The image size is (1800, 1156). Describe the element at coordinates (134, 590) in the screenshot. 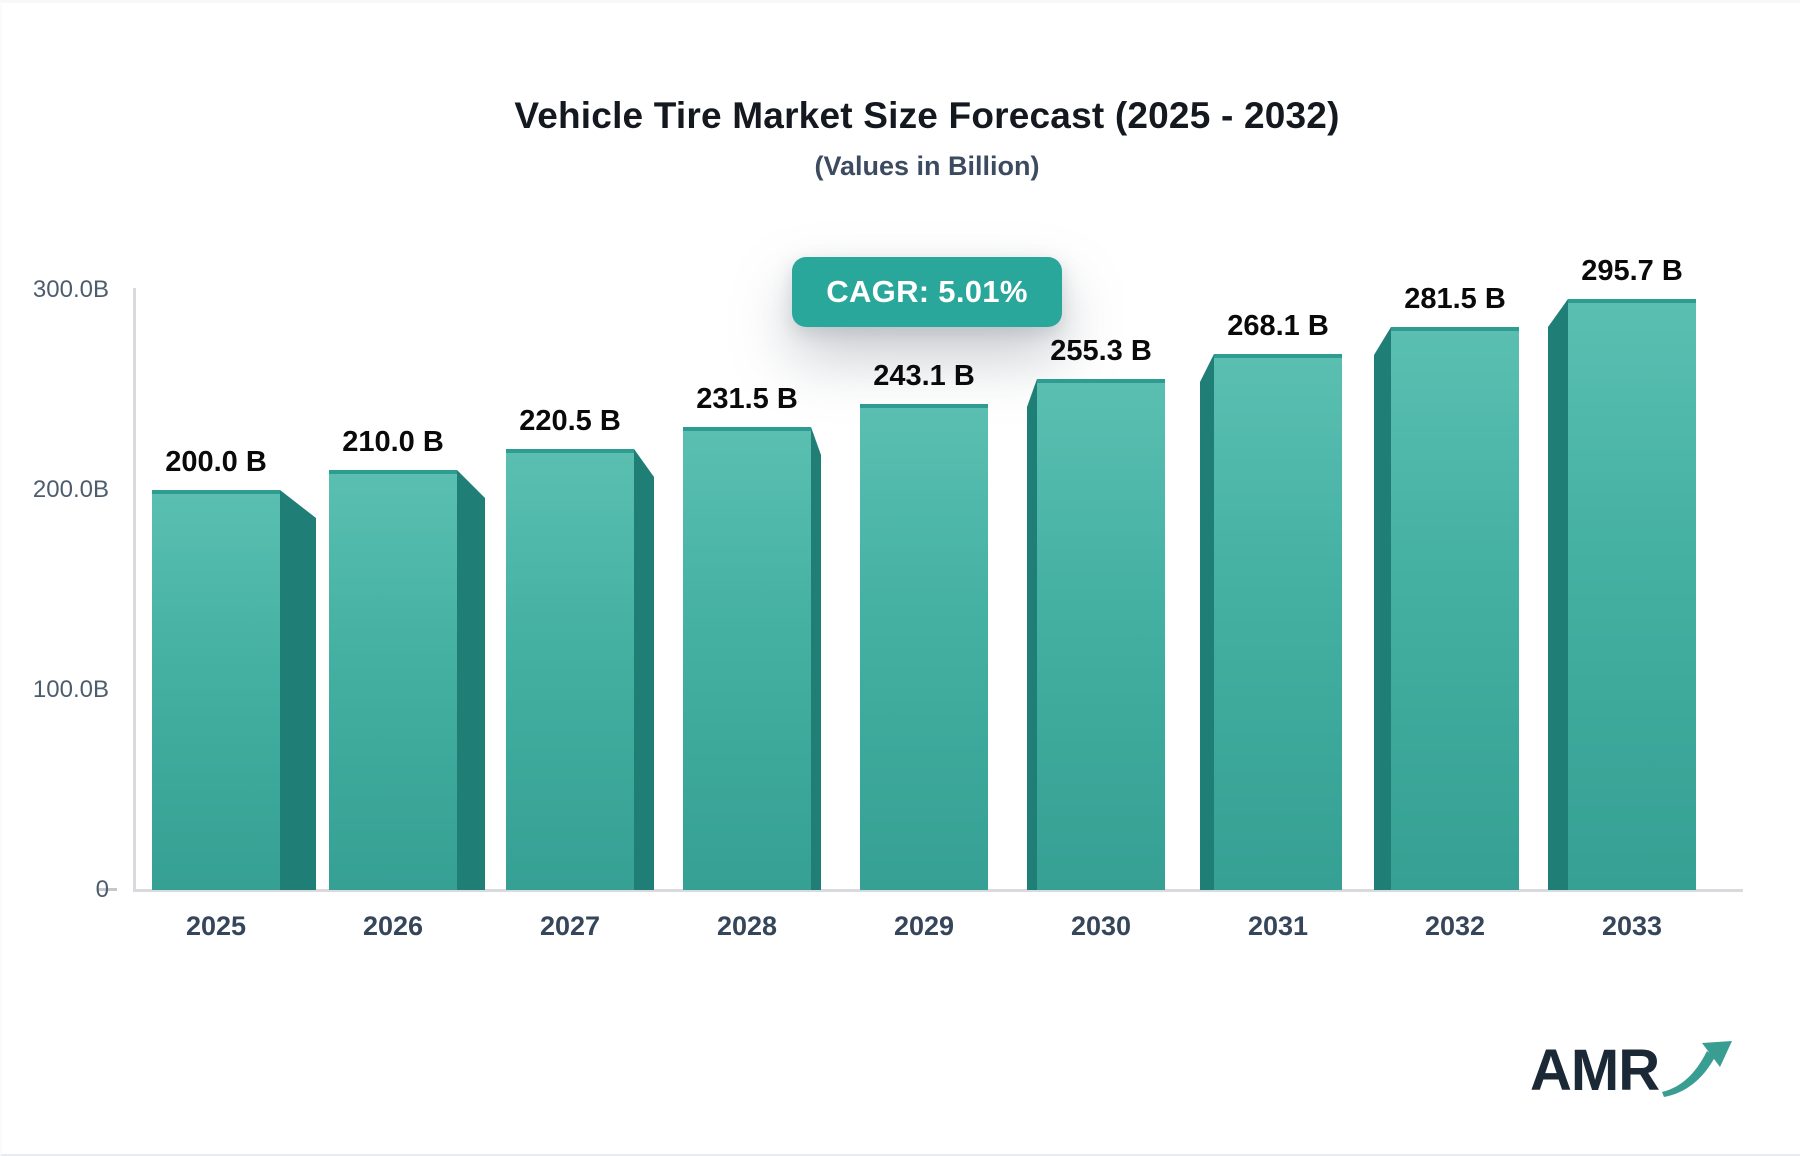

I see `y-axis-line` at that location.